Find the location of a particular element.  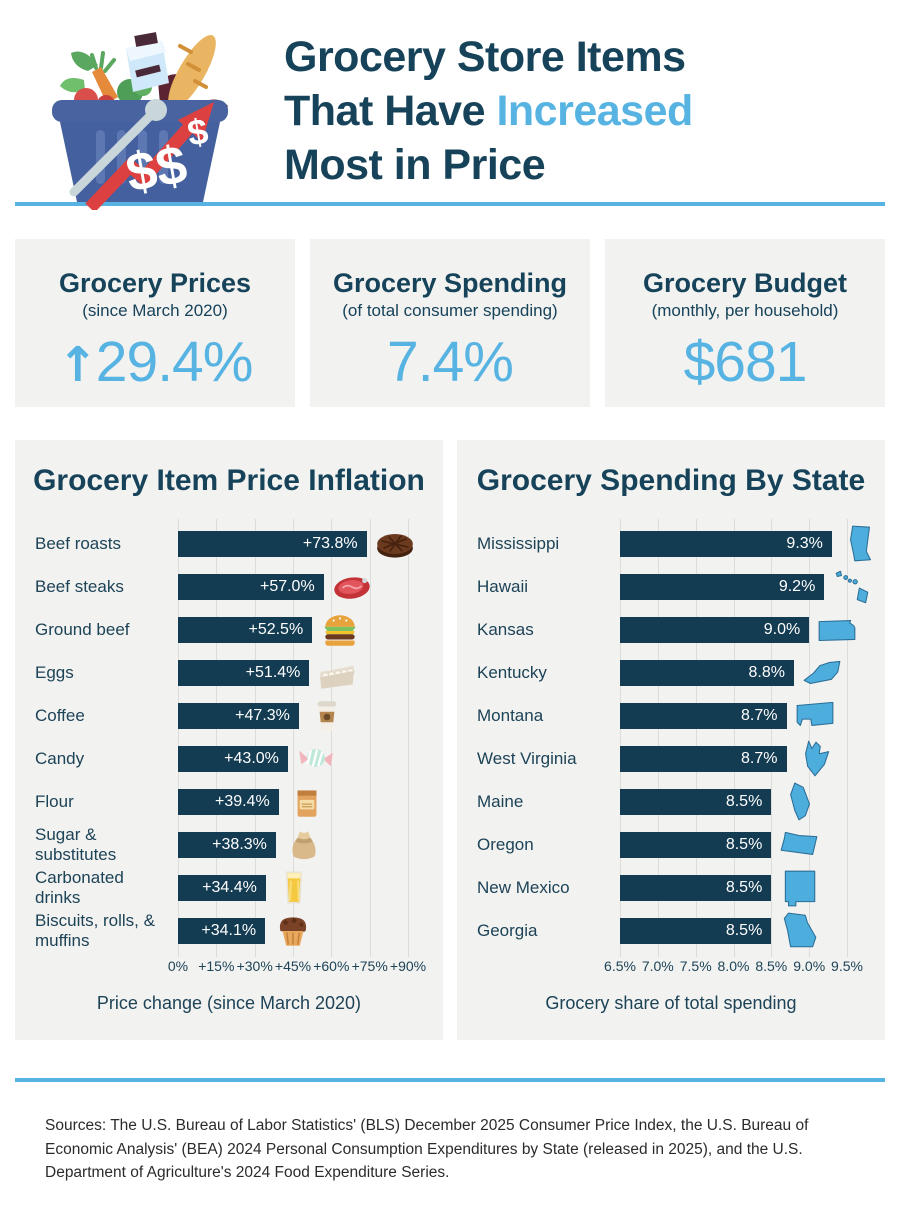

bar: +39.4% is located at coordinates (228, 801).